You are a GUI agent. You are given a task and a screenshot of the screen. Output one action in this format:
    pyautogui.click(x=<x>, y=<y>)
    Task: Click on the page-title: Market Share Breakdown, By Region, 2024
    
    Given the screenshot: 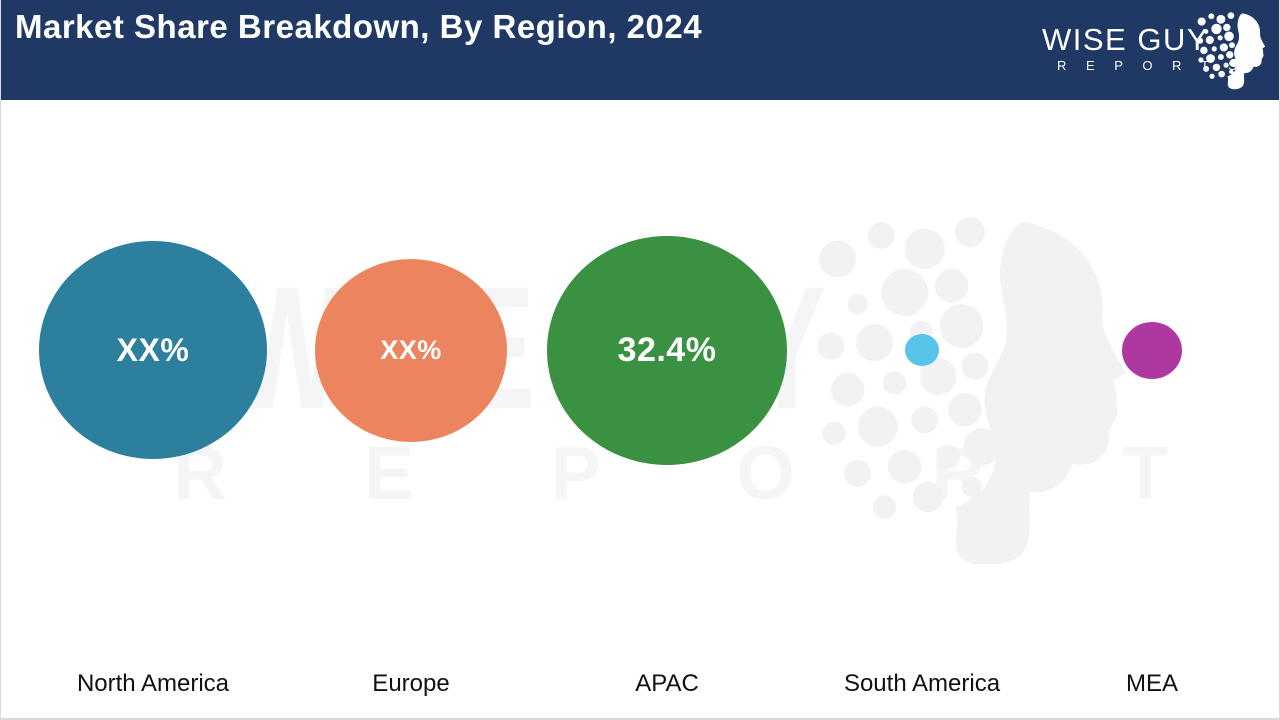 What is the action you would take?
    pyautogui.click(x=359, y=26)
    